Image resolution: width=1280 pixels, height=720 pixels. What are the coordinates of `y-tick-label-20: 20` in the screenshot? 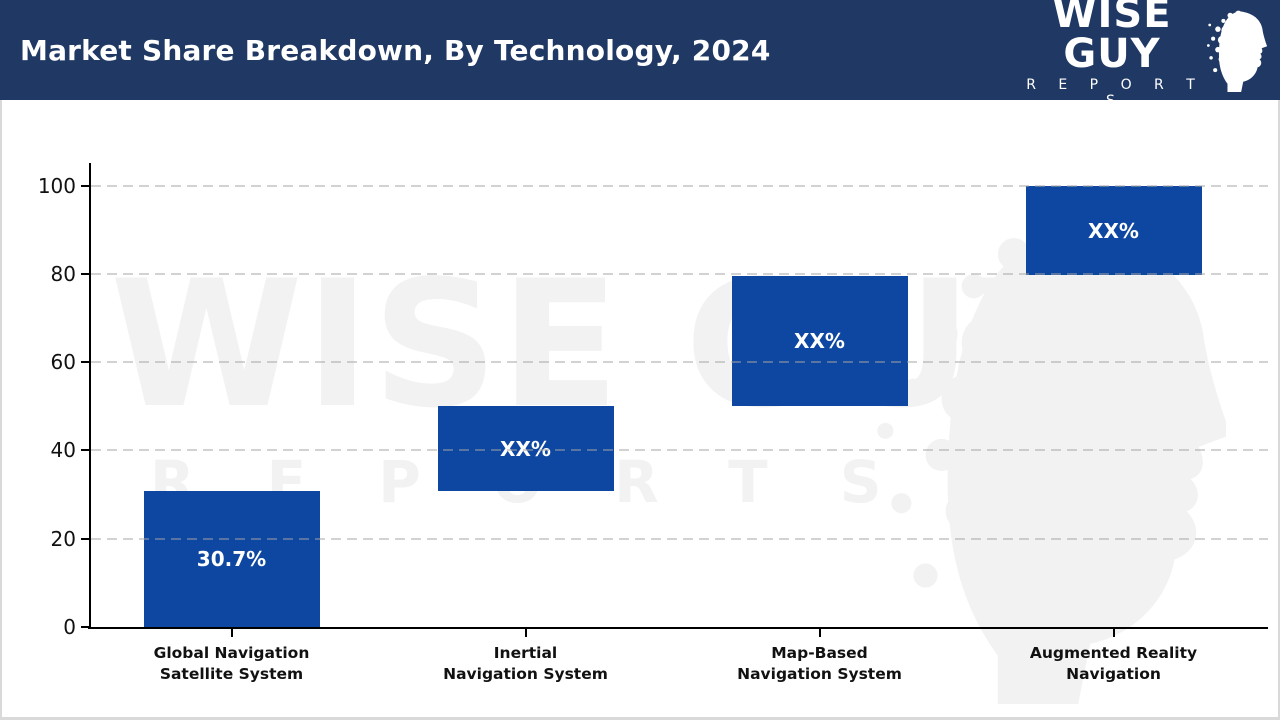 It's located at (63, 538).